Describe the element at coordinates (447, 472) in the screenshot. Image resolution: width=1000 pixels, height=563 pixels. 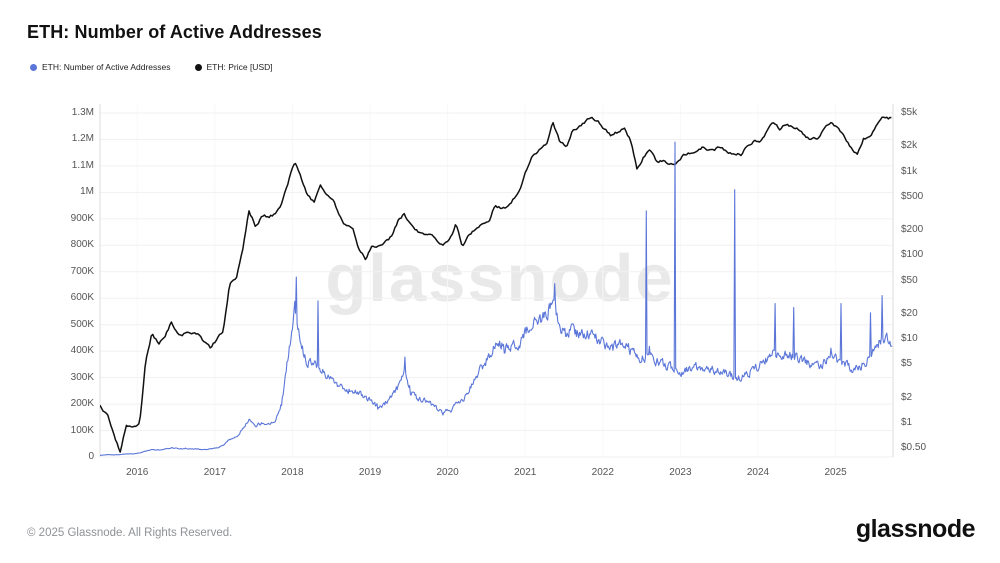
I see `axis-tick-label: 2020` at that location.